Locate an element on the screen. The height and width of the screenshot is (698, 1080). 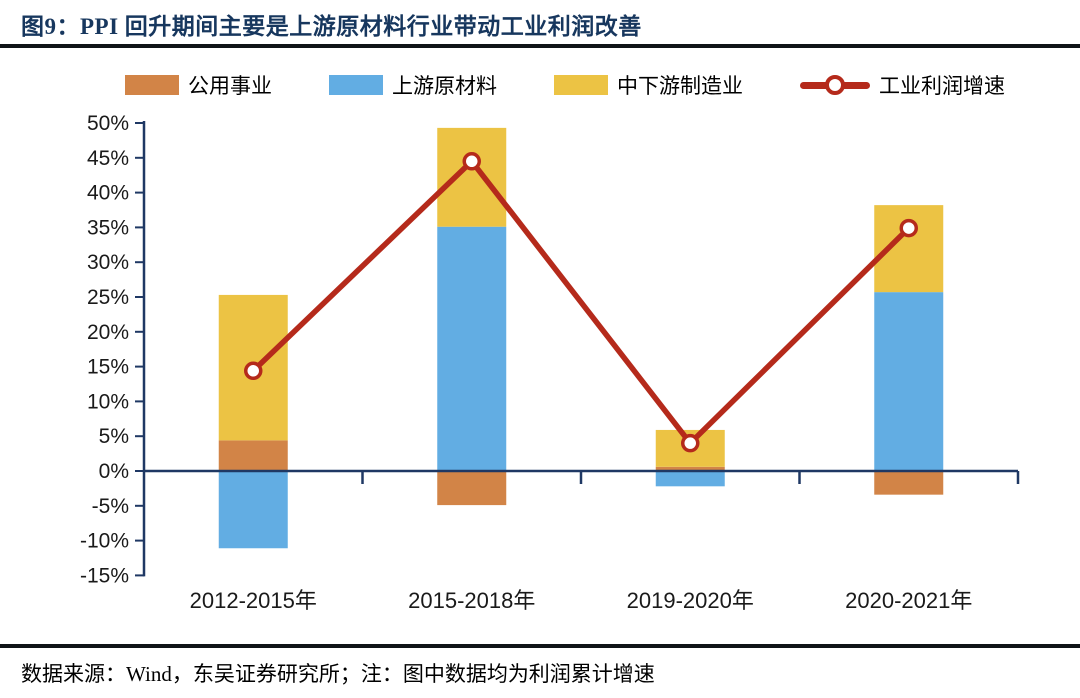
y-axis-tick-label: 15% is located at coordinates (108, 367).